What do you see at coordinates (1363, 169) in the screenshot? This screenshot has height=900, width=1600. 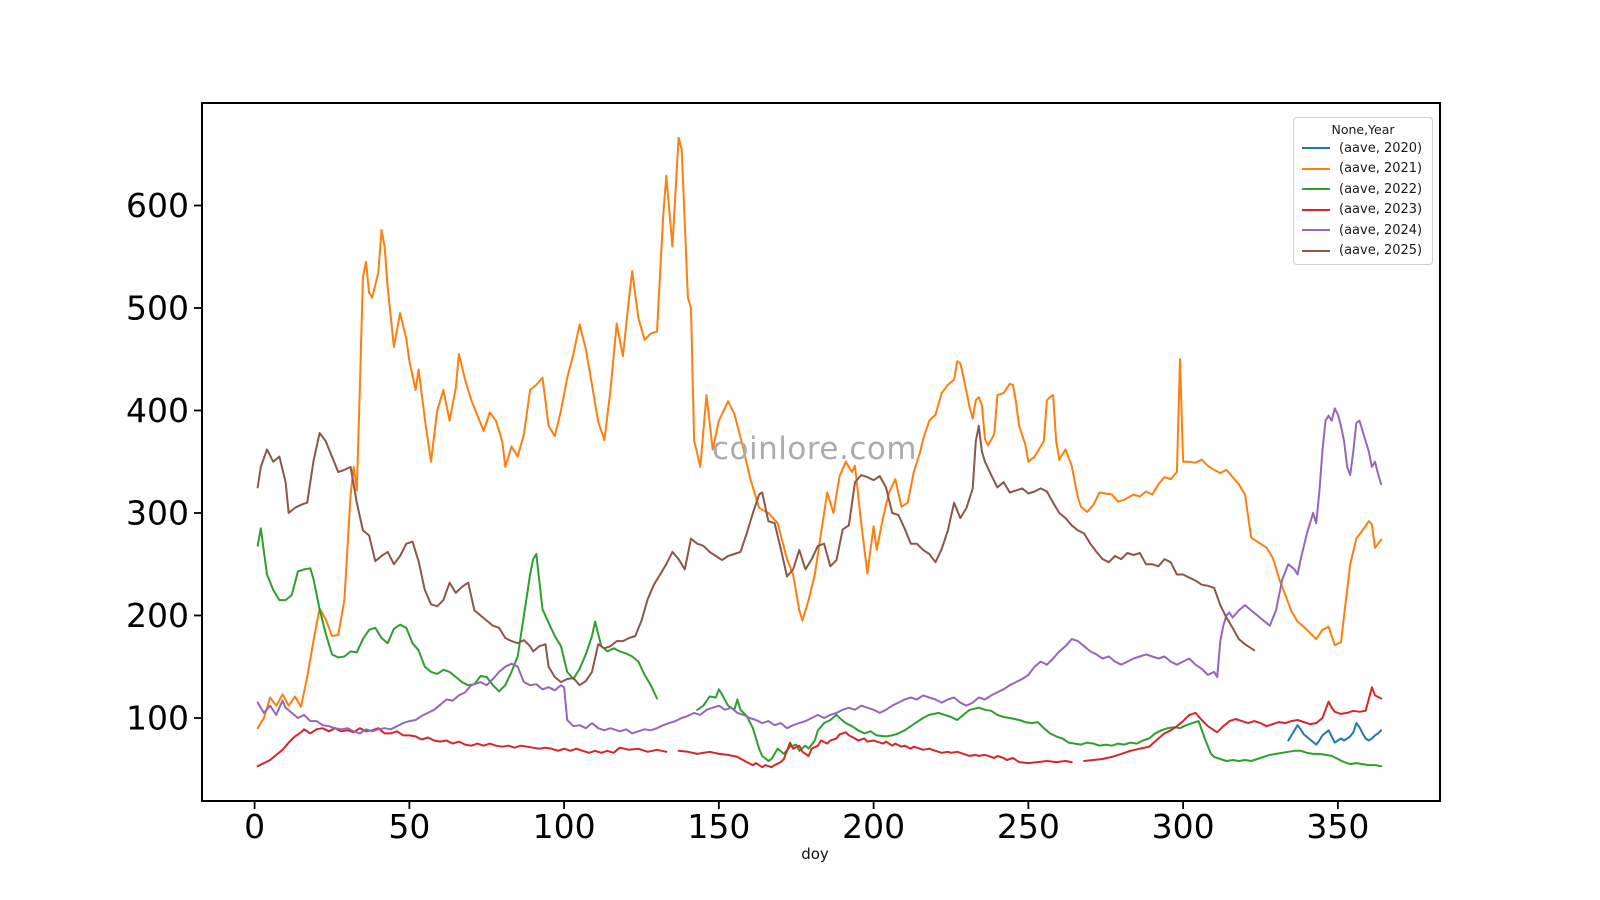 I see `legend-item-aave-2021: (aave, 2021)` at bounding box center [1363, 169].